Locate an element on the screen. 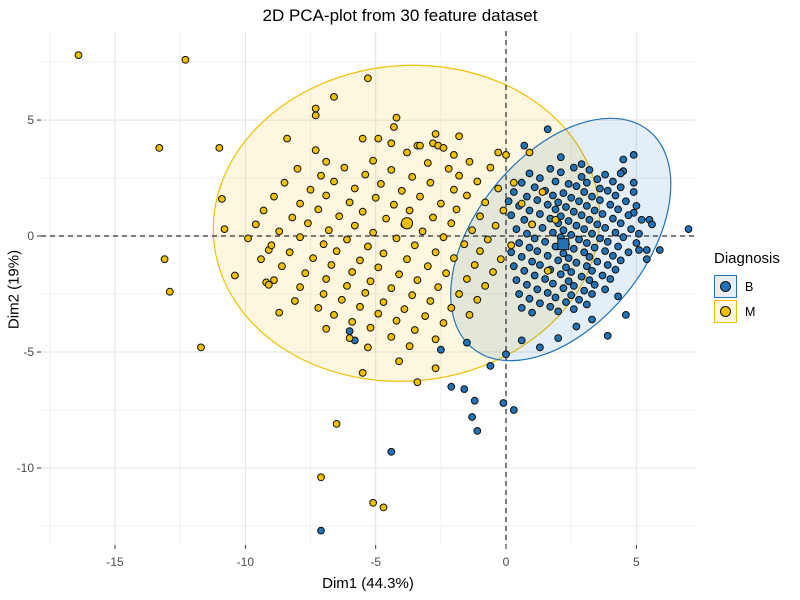 This screenshot has height=600, width=800. y-tick-label: -5 is located at coordinates (28, 352).